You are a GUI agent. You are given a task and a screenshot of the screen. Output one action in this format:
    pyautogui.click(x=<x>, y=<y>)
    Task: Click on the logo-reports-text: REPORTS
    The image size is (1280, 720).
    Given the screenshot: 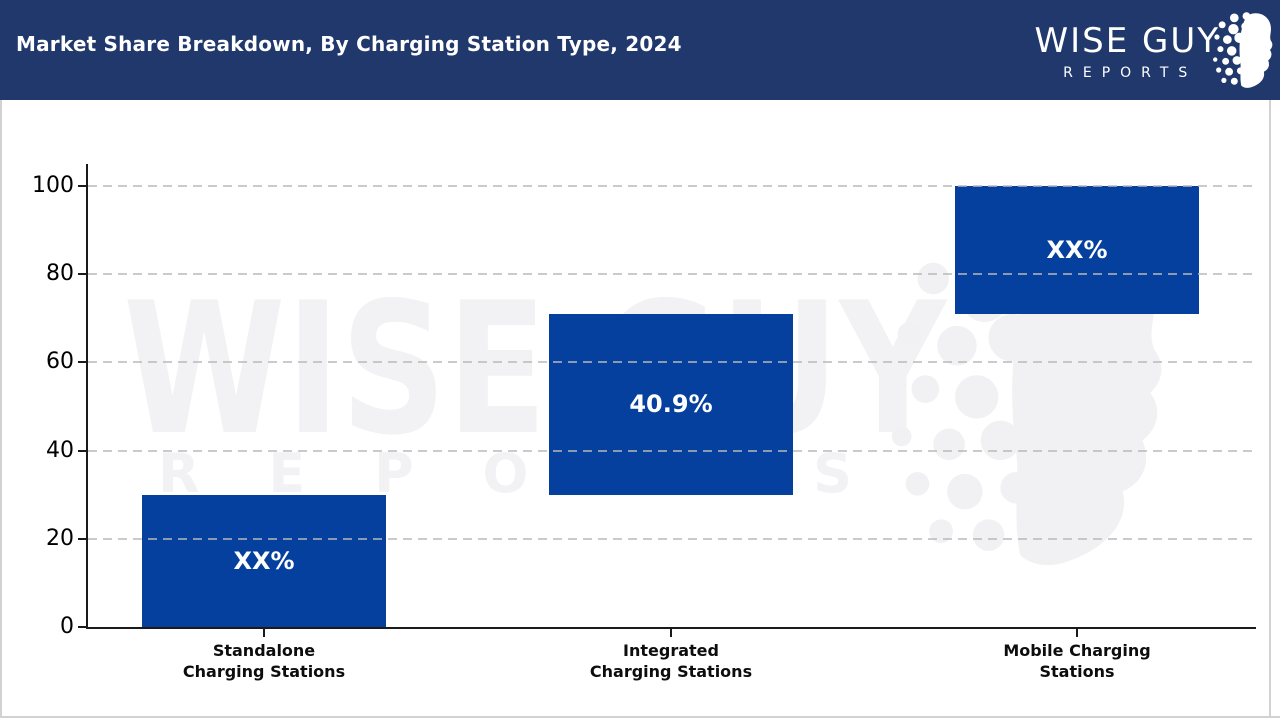 What is the action you would take?
    pyautogui.click(x=1130, y=72)
    